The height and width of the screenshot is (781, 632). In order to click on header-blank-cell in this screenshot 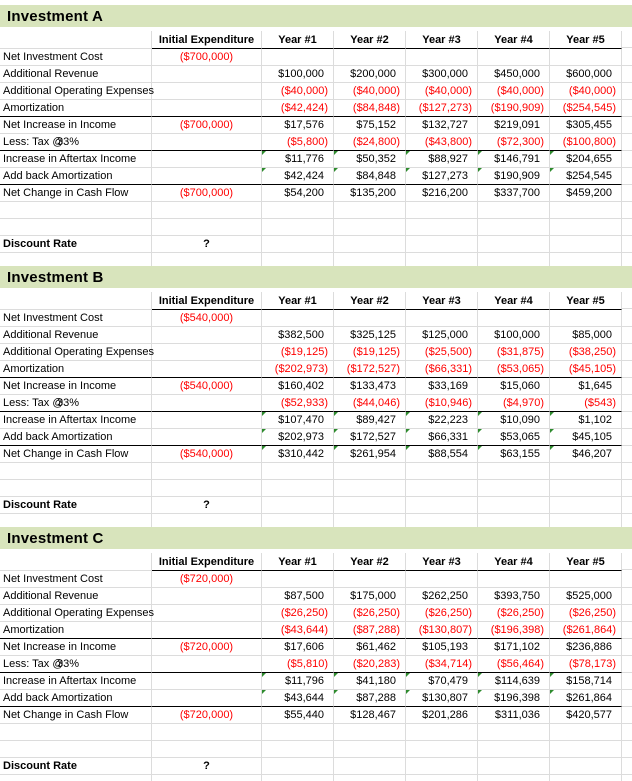, I will do `click(76, 562)`.